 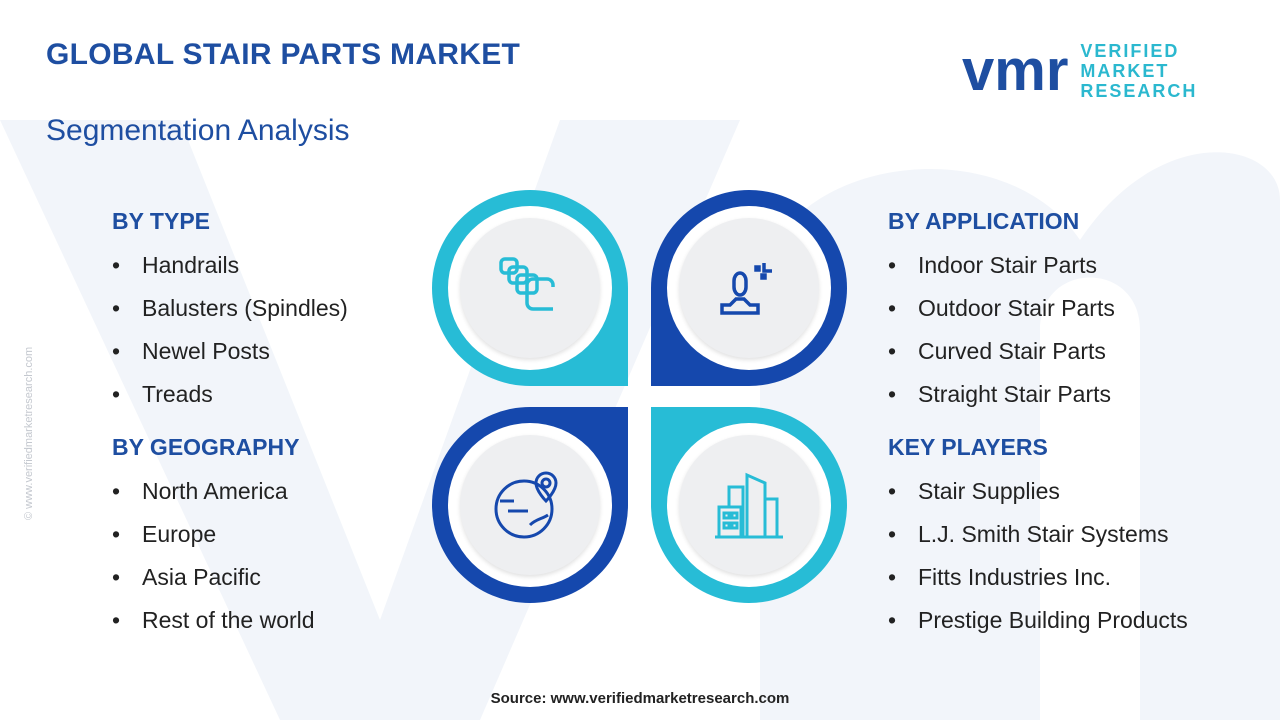 What do you see at coordinates (1130, 51) in the screenshot?
I see `logo-text: VERIFIED` at bounding box center [1130, 51].